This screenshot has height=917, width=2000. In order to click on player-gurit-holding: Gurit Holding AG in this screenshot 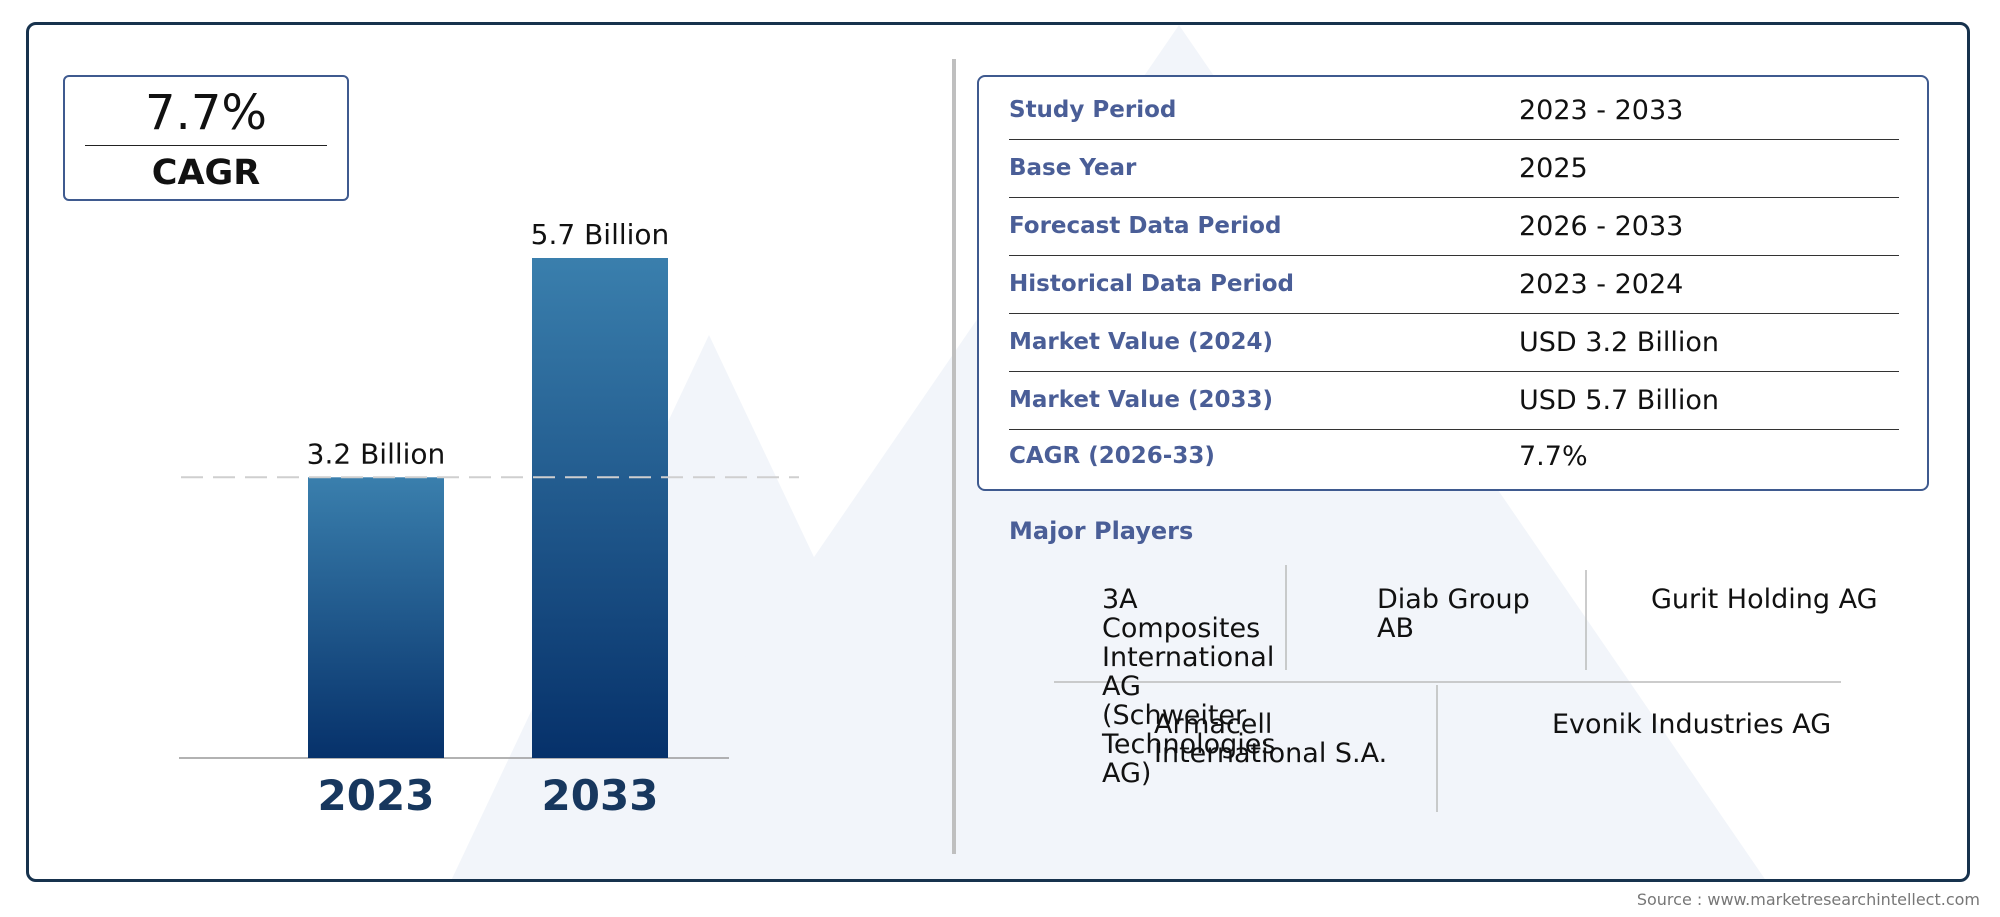, I will do `click(1764, 599)`.